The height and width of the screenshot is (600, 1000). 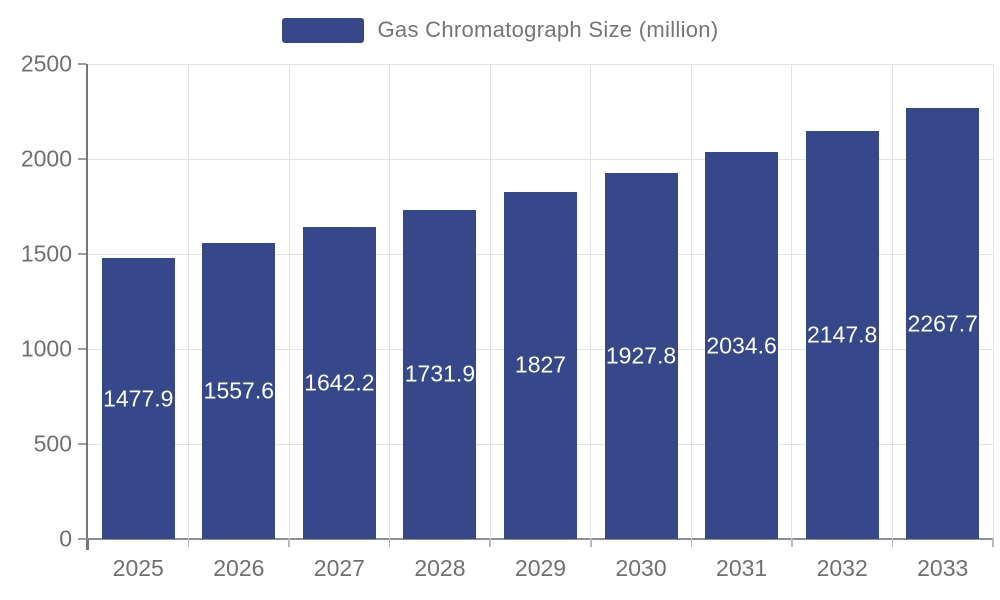 I want to click on x-axis-tick-label: 2033, so click(x=943, y=568).